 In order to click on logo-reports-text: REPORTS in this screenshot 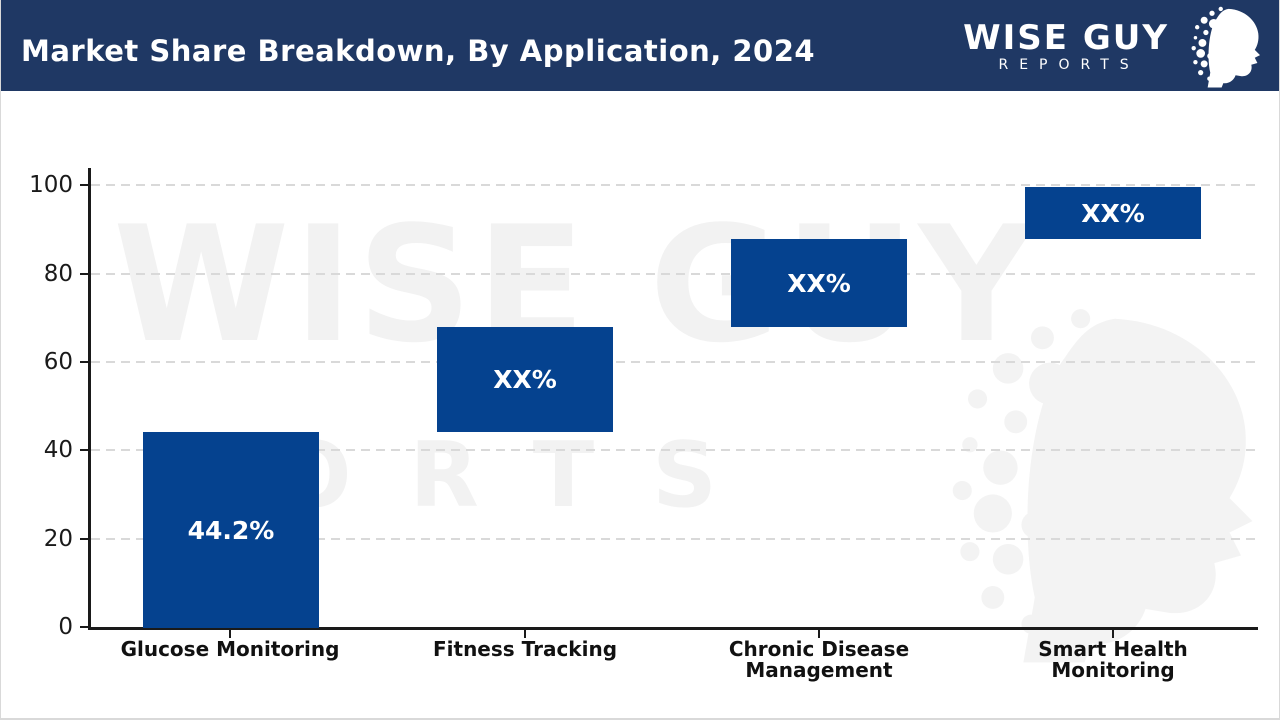, I will do `click(1069, 64)`.